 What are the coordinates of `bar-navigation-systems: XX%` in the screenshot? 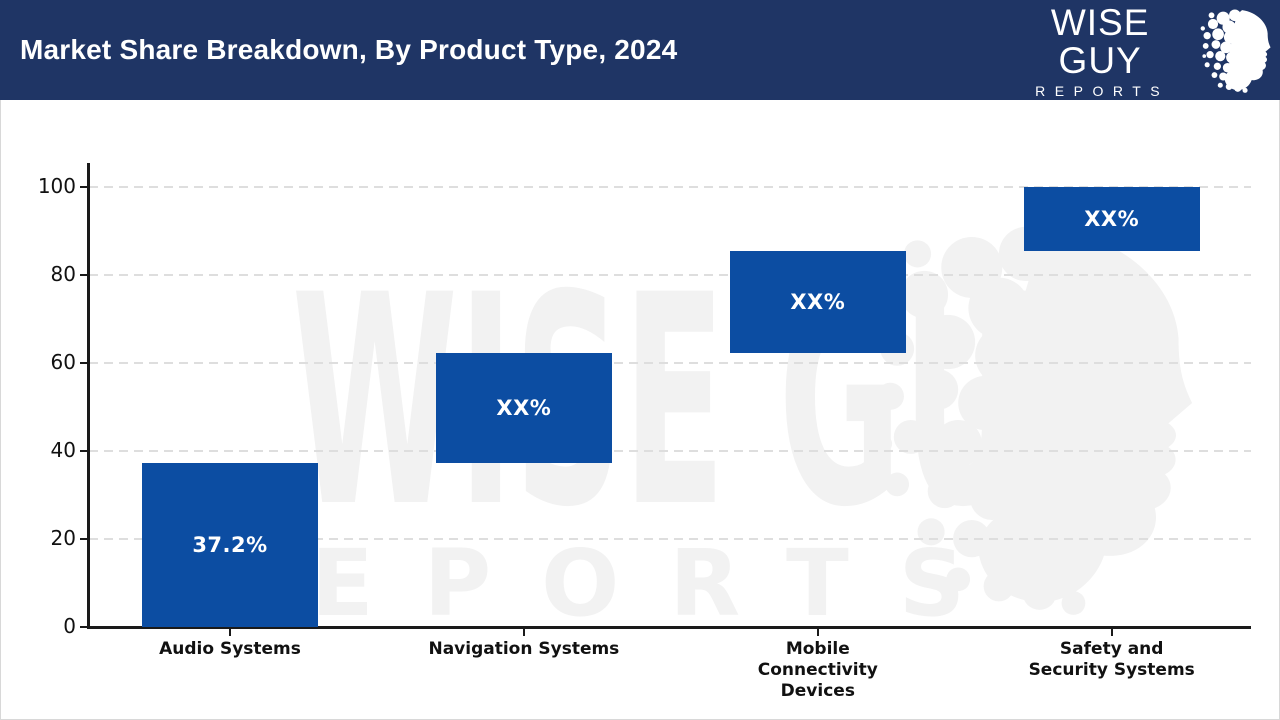 It's located at (523, 408).